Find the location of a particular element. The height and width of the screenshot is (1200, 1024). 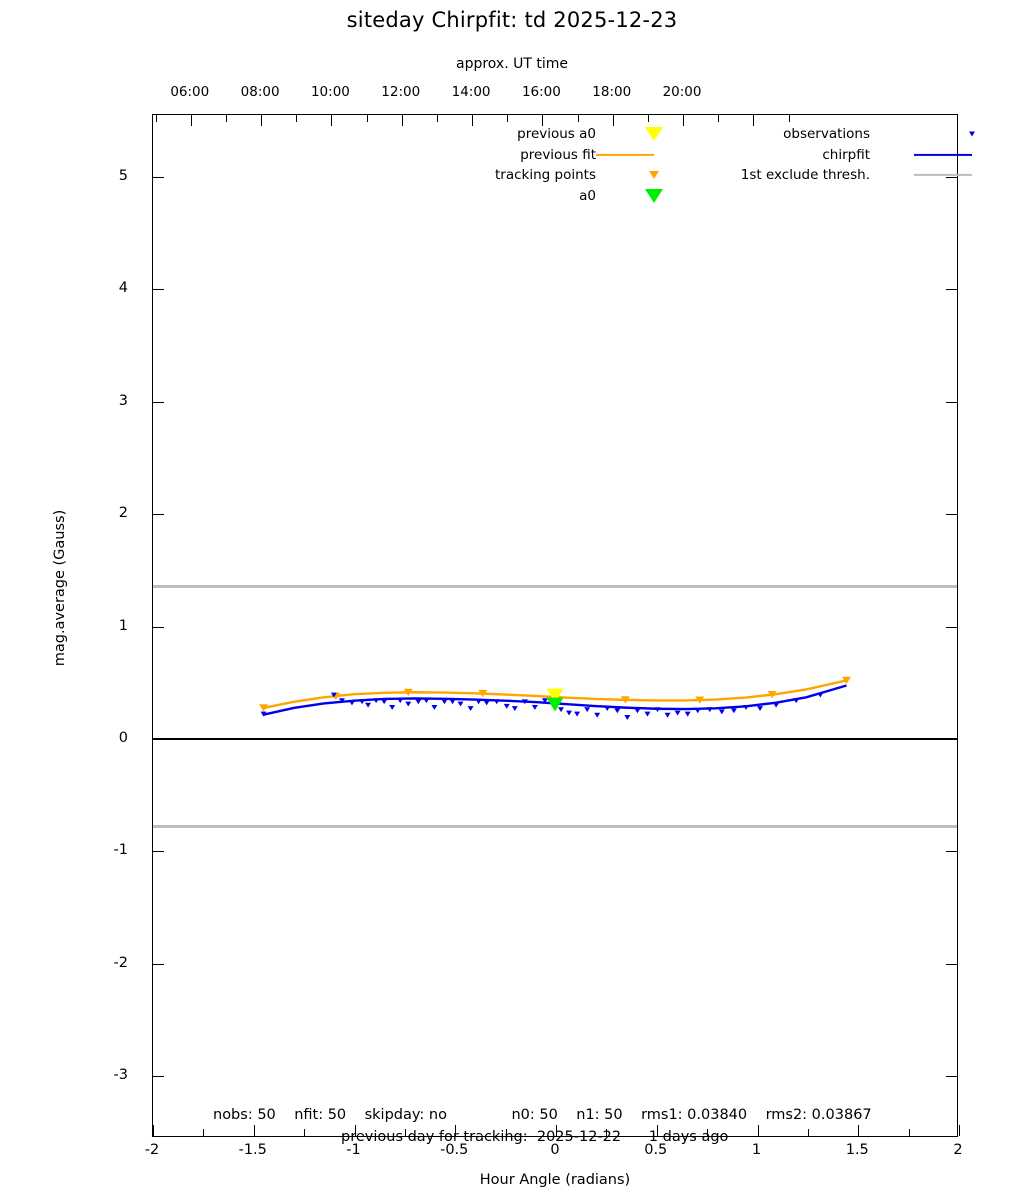

y-tick-label: -3 is located at coordinates (120, 1075).